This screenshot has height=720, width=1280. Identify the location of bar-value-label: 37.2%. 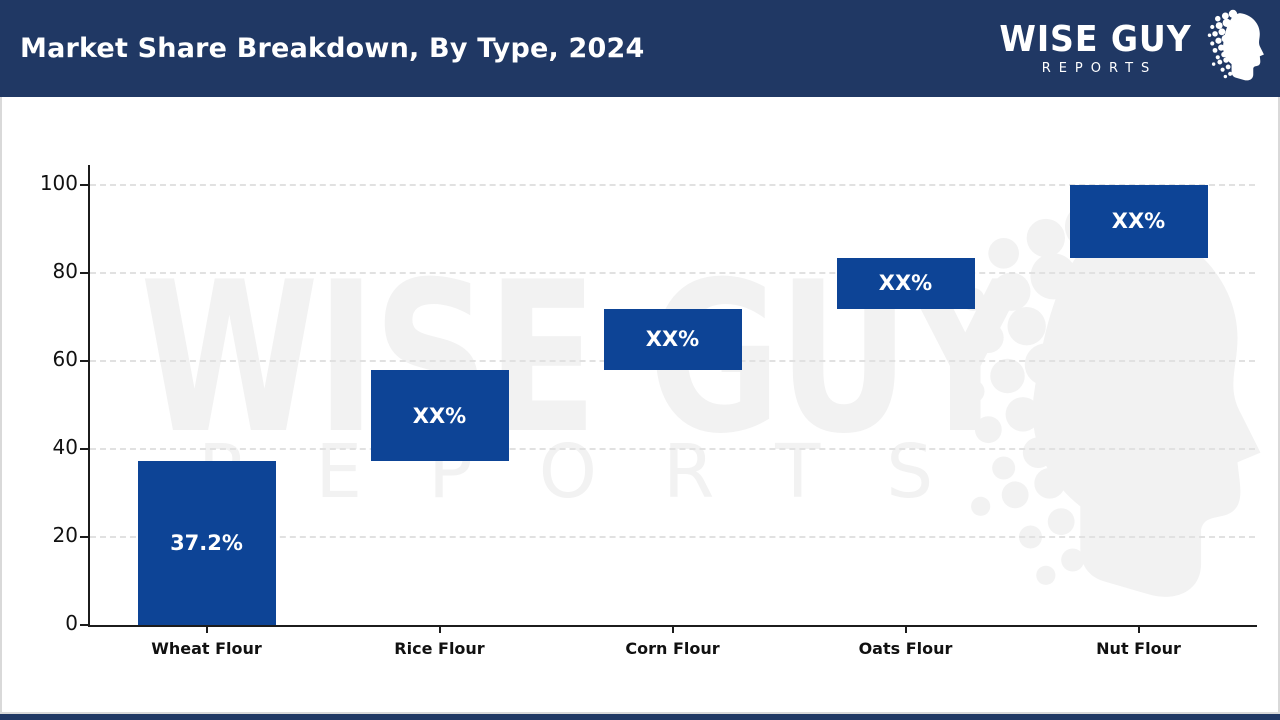
(206, 543).